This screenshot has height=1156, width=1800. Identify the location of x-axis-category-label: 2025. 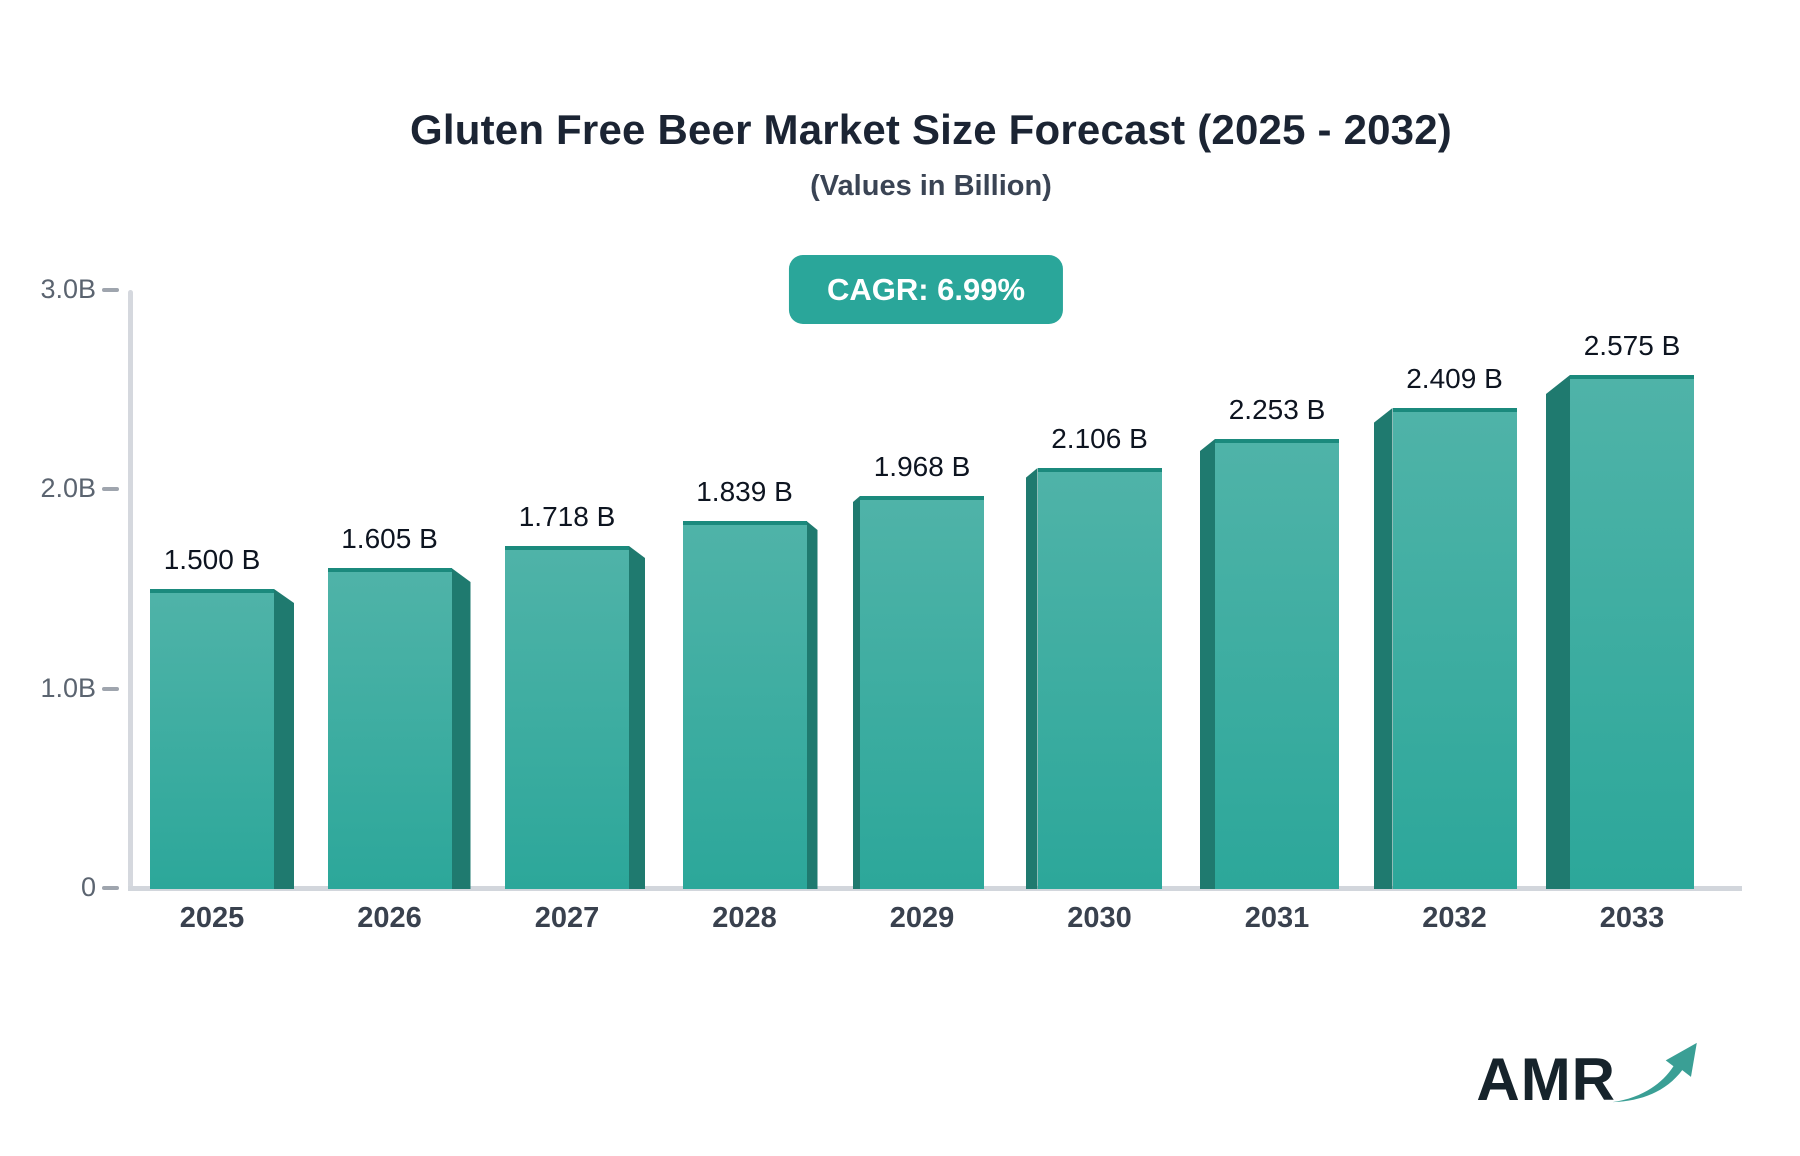
(212, 918).